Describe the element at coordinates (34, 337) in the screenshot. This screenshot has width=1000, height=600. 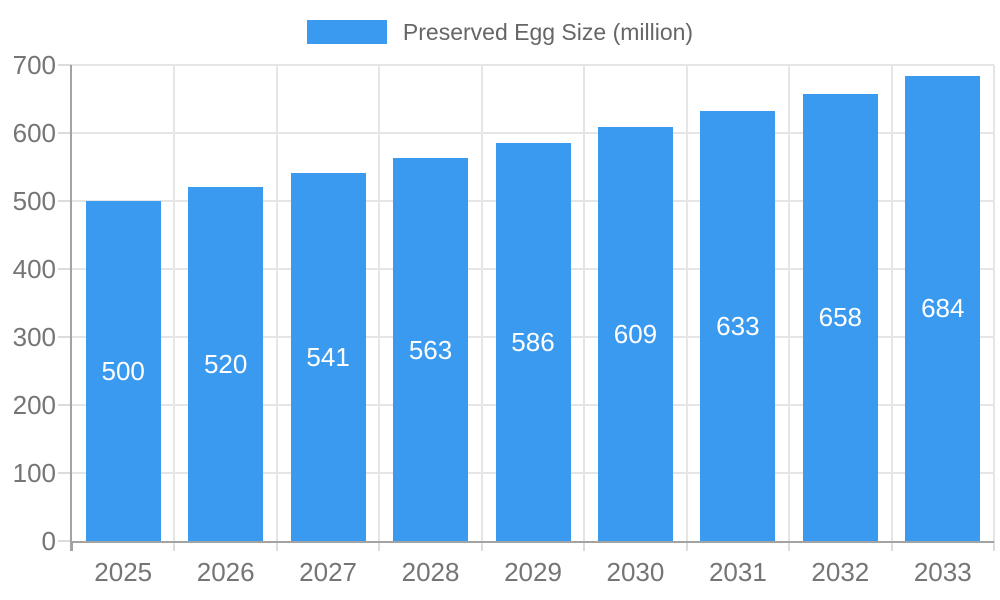
I see `y-axis-label: 300` at that location.